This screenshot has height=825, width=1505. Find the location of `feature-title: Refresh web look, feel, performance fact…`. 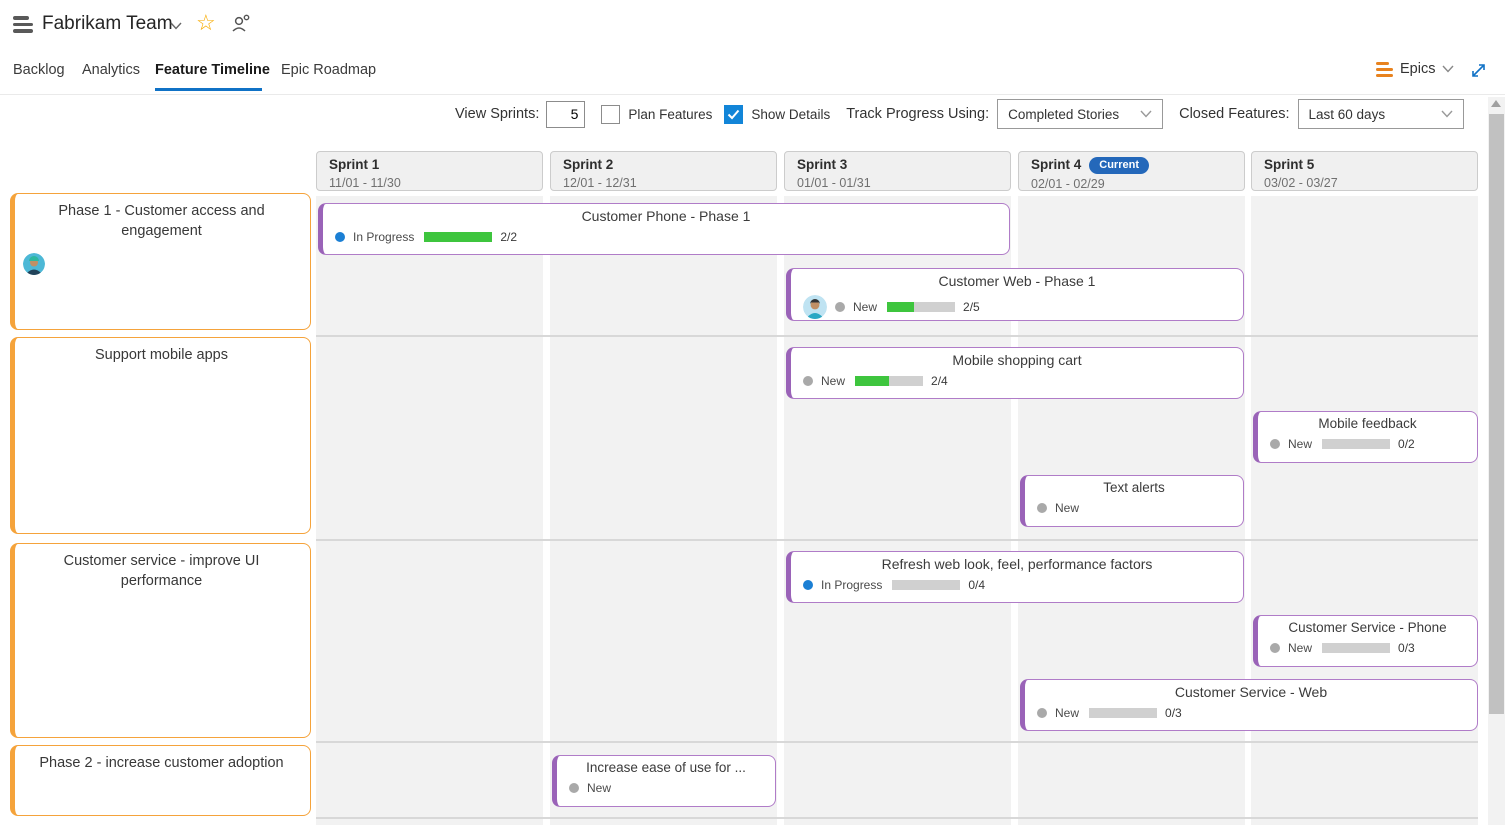

feature-title: Refresh web look, feel, performance fact… is located at coordinates (1017, 564).